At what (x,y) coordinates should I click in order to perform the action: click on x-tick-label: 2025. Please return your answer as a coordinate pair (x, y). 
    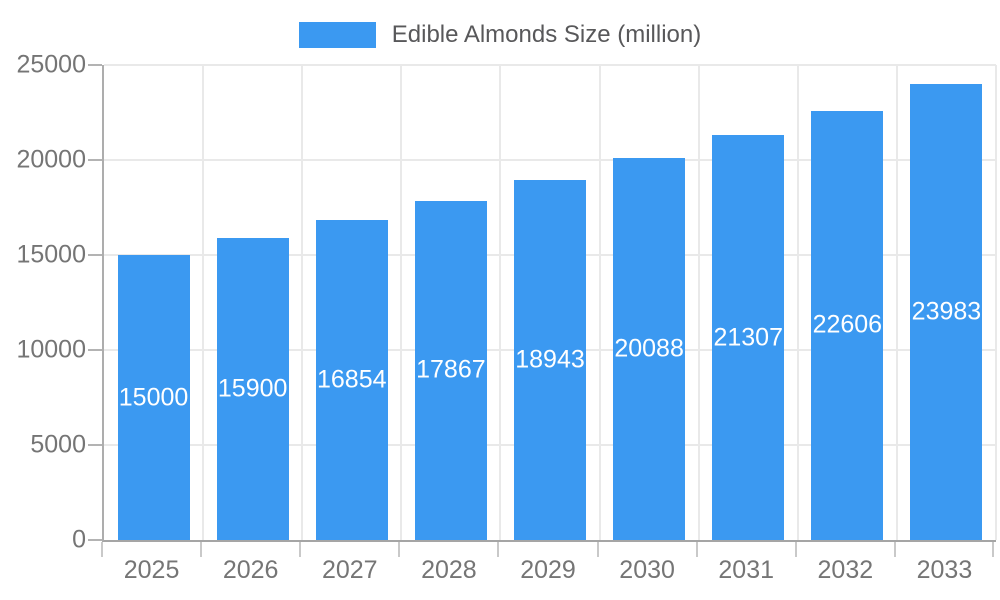
    Looking at the image, I should click on (151, 570).